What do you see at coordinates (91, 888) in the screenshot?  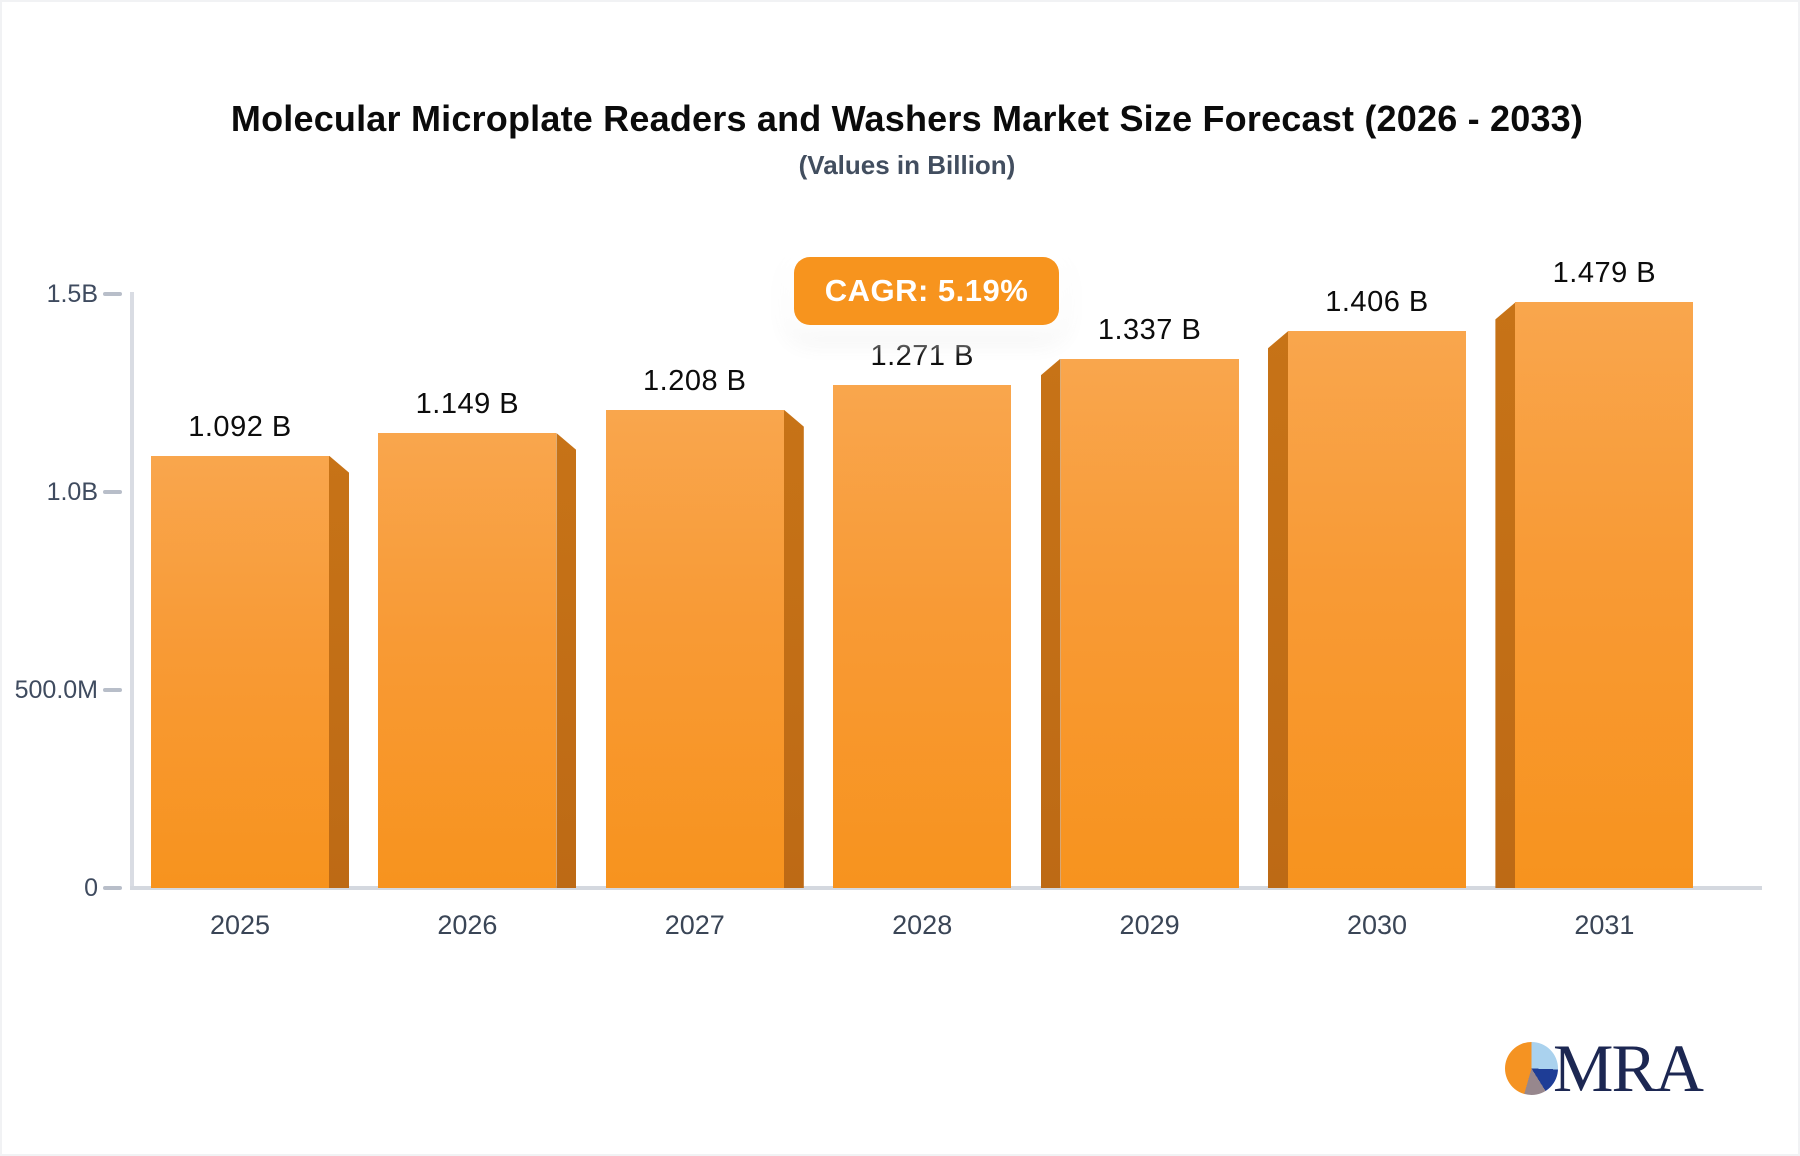 I see `y-tick-label: 0` at bounding box center [91, 888].